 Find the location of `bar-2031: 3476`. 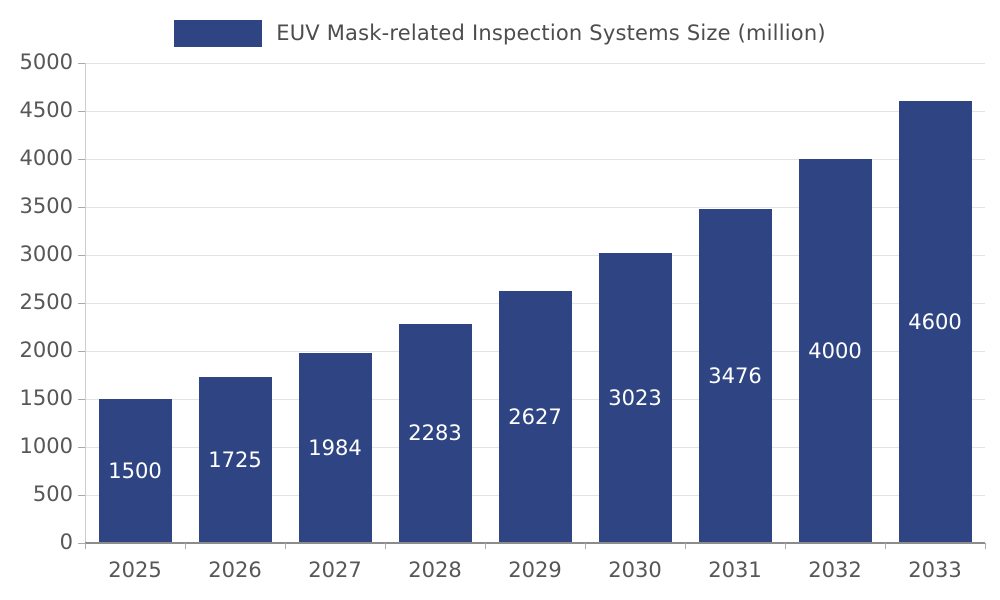

bar-2031: 3476 is located at coordinates (735, 376).